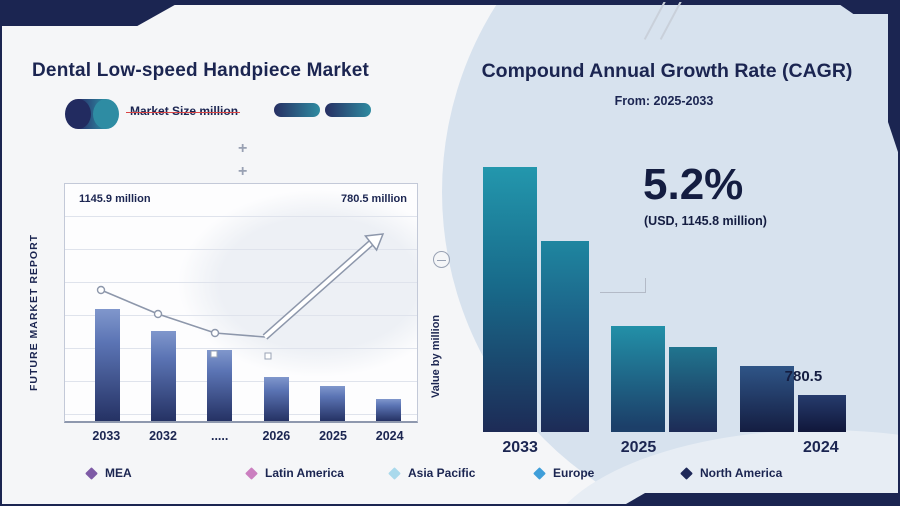 The image size is (900, 506). I want to click on legend-label: Europe, so click(574, 473).